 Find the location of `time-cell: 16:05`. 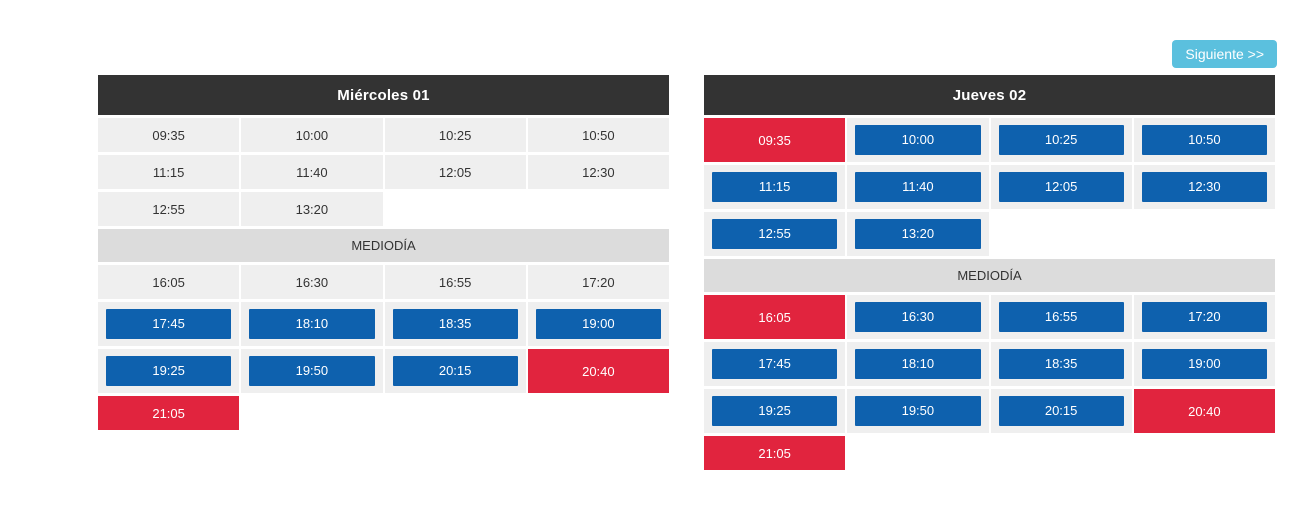

time-cell: 16:05 is located at coordinates (169, 282).